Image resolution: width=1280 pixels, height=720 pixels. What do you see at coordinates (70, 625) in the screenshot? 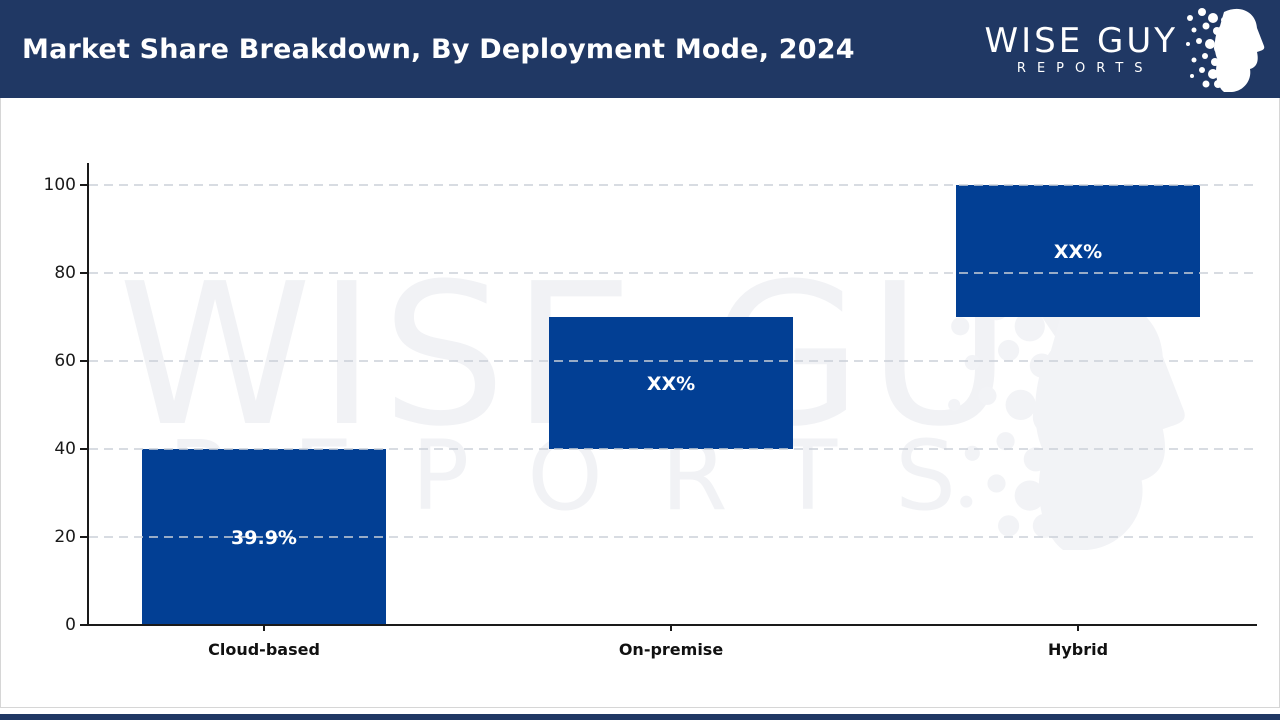
I see `y-tick-label-0: 0` at bounding box center [70, 625].